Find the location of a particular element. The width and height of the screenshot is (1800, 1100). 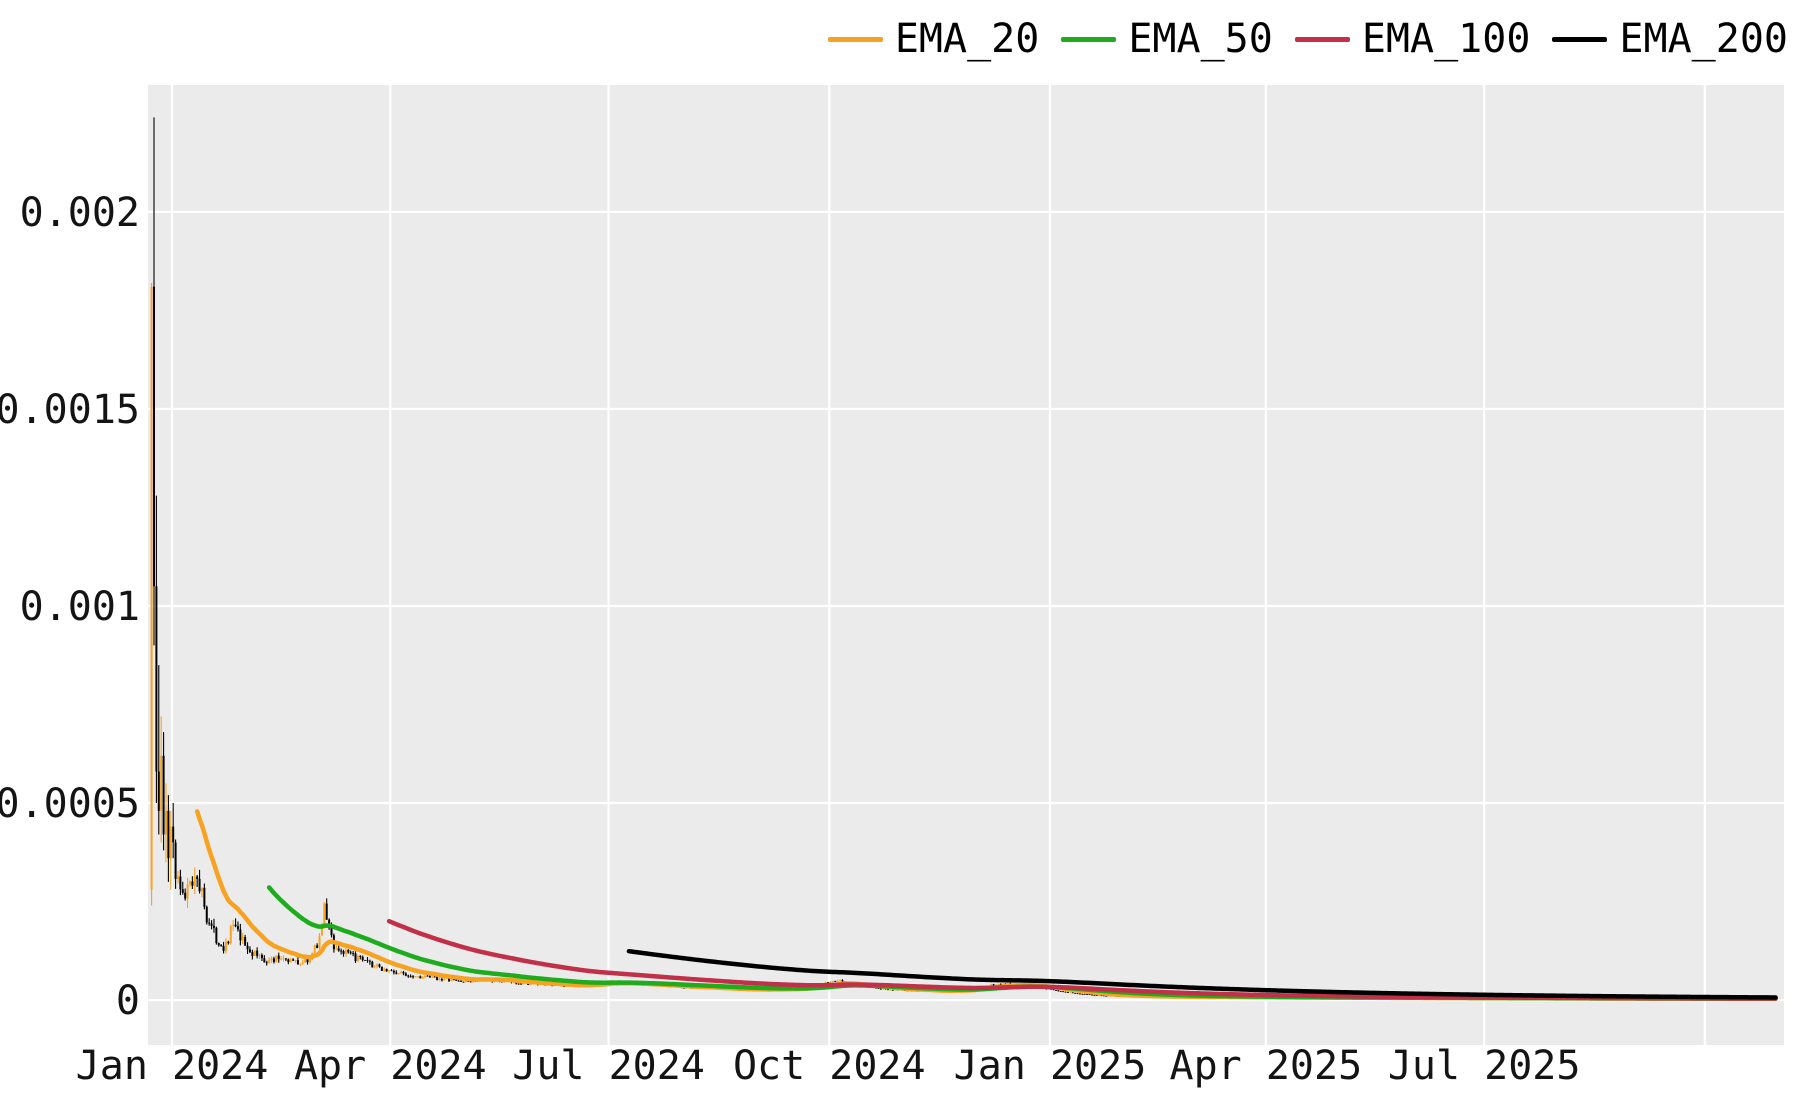

x-tick-label: Oct 2024 is located at coordinates (829, 1066).